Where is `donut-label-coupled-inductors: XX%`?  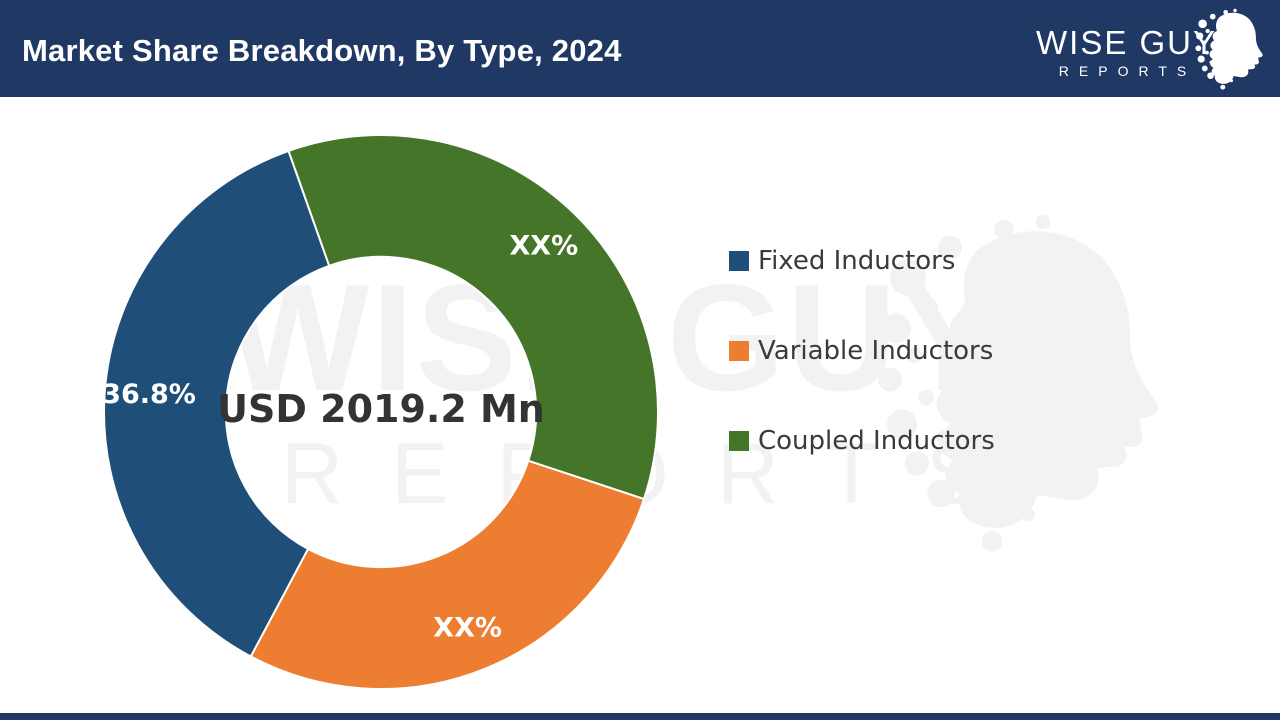 donut-label-coupled-inductors: XX% is located at coordinates (543, 245).